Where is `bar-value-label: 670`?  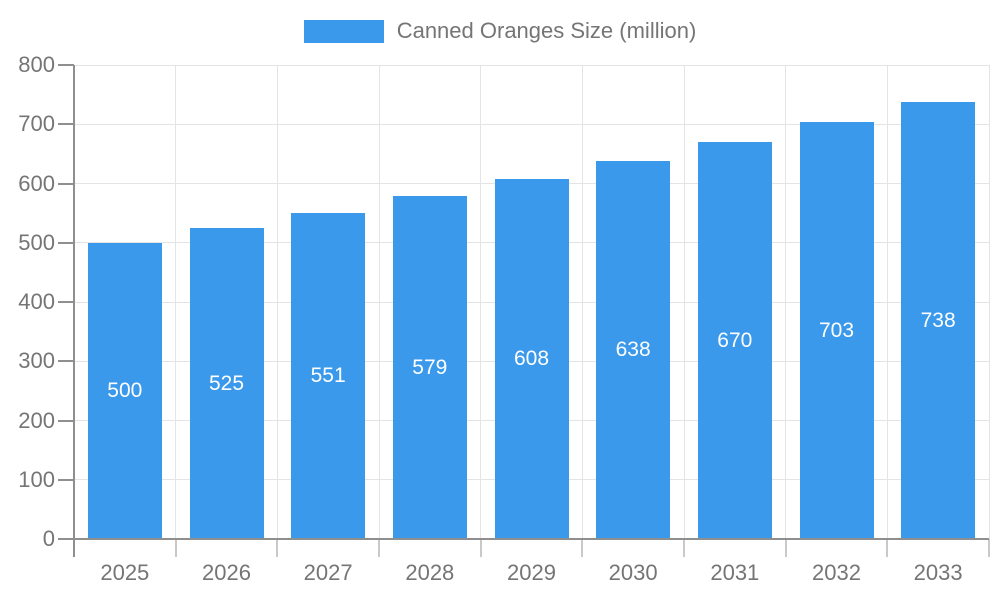
bar-value-label: 670 is located at coordinates (735, 340).